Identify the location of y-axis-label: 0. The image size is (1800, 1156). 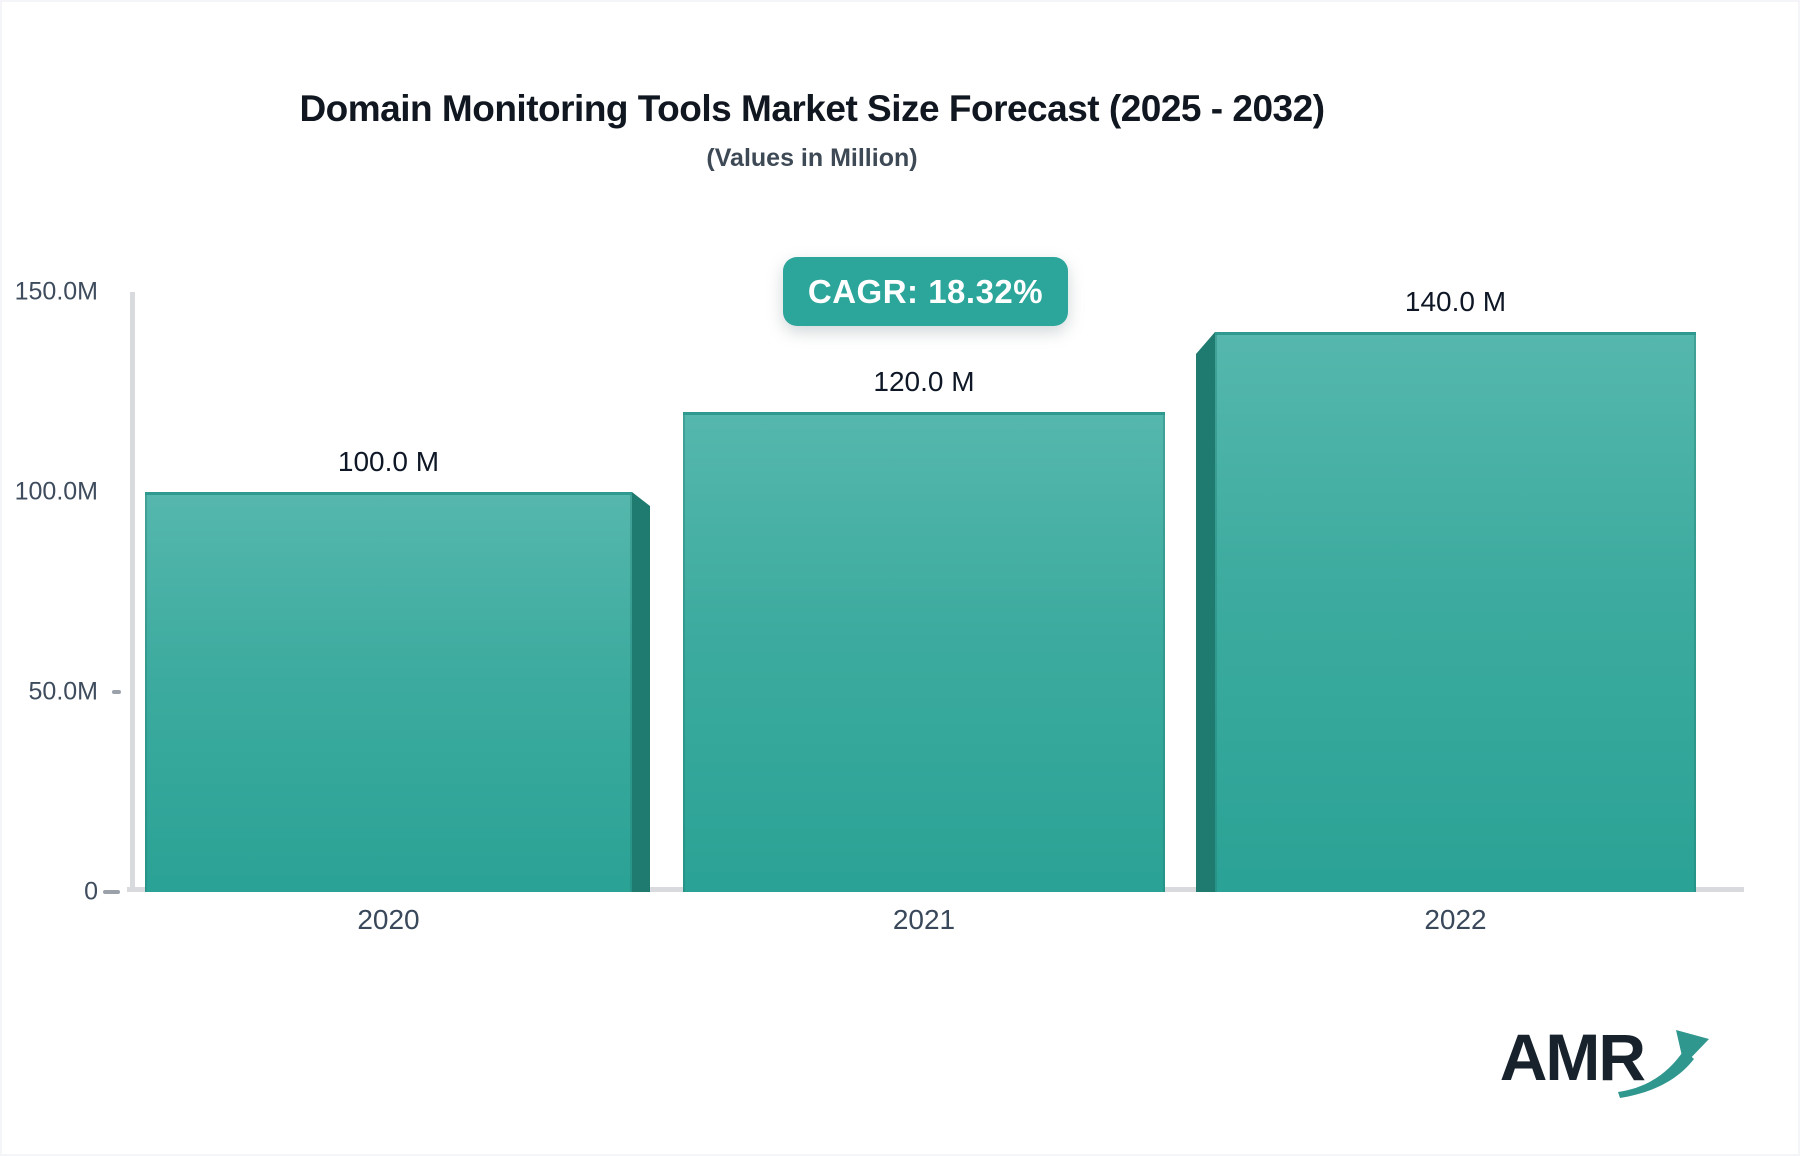
(91, 891).